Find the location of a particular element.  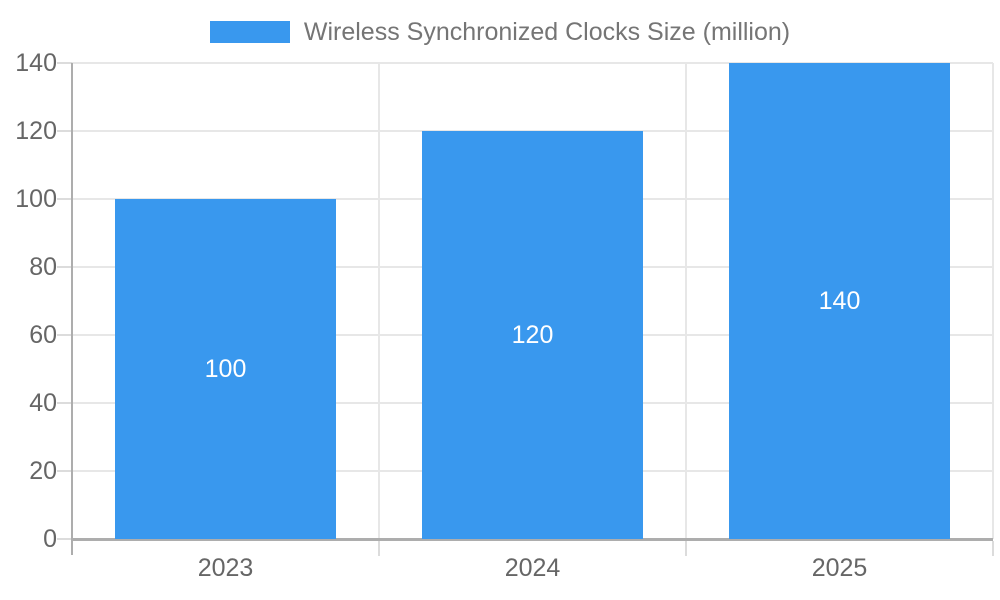

bar-value-label: 140 is located at coordinates (839, 301).